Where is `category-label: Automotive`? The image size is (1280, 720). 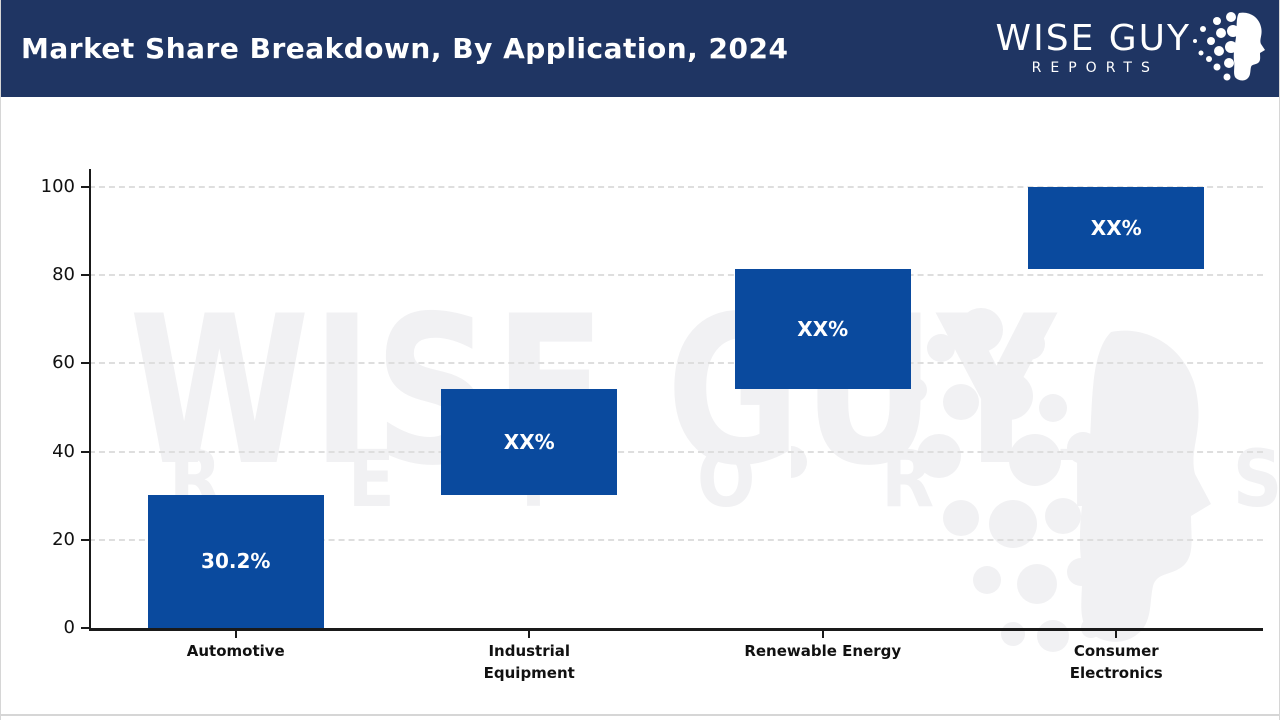
category-label: Automotive is located at coordinates (235, 651).